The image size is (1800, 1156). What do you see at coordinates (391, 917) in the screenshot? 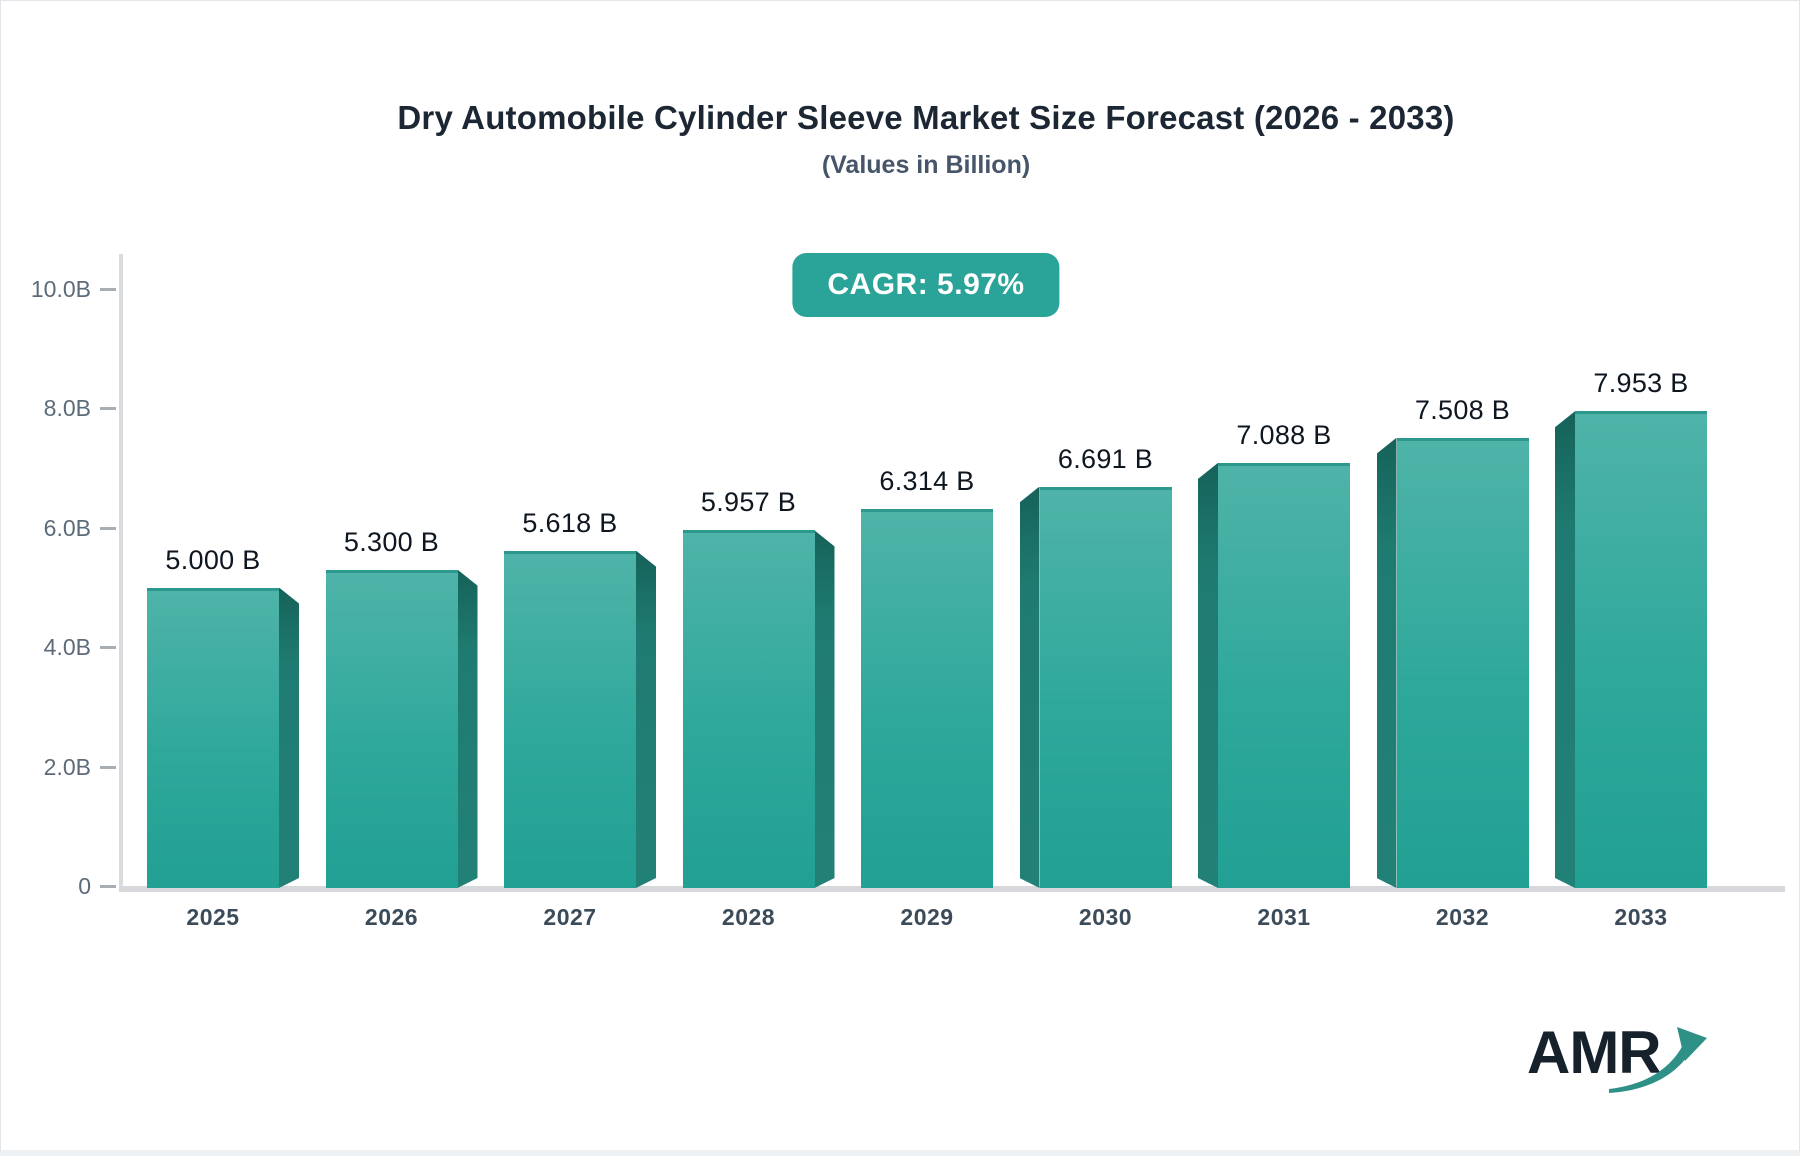
I see `x-axis-label-2026: 2026` at bounding box center [391, 917].